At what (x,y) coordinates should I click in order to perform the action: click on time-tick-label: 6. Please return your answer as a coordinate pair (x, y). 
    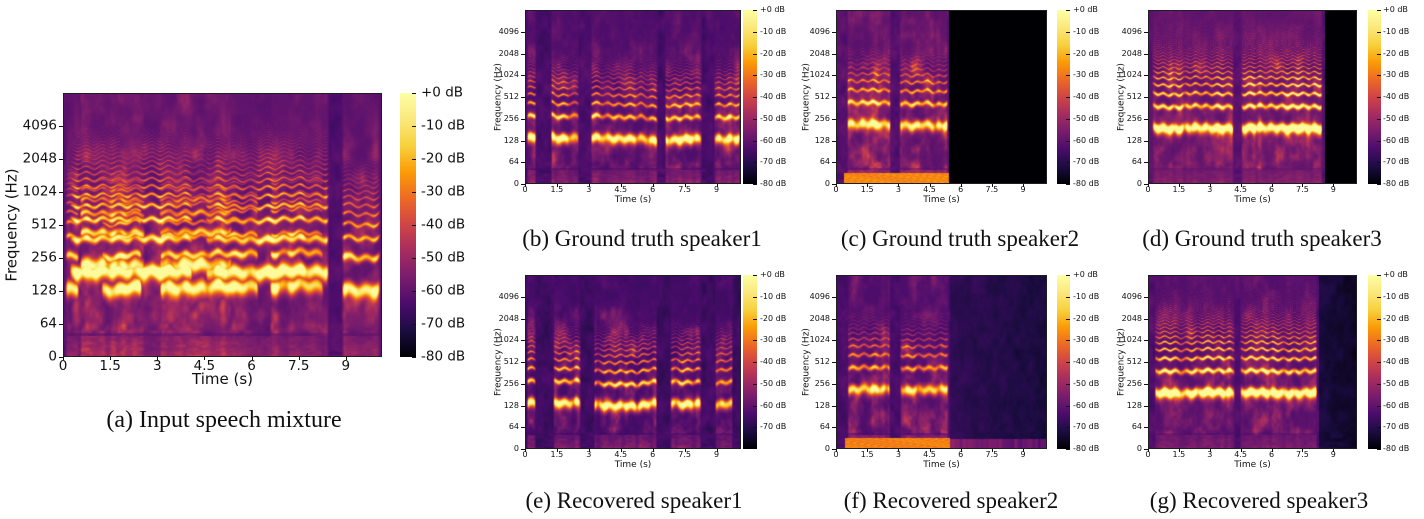
    Looking at the image, I should click on (653, 454).